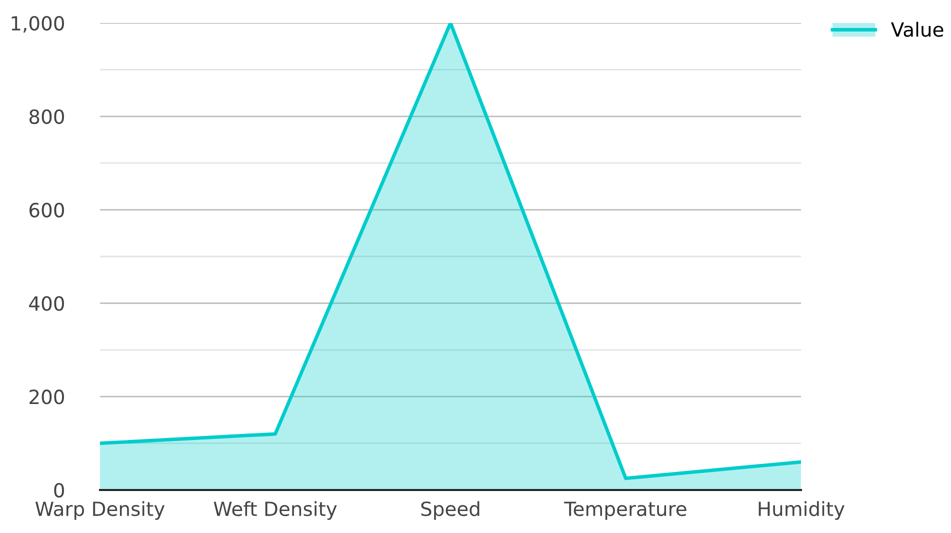  I want to click on legend-label: Value, so click(917, 29).